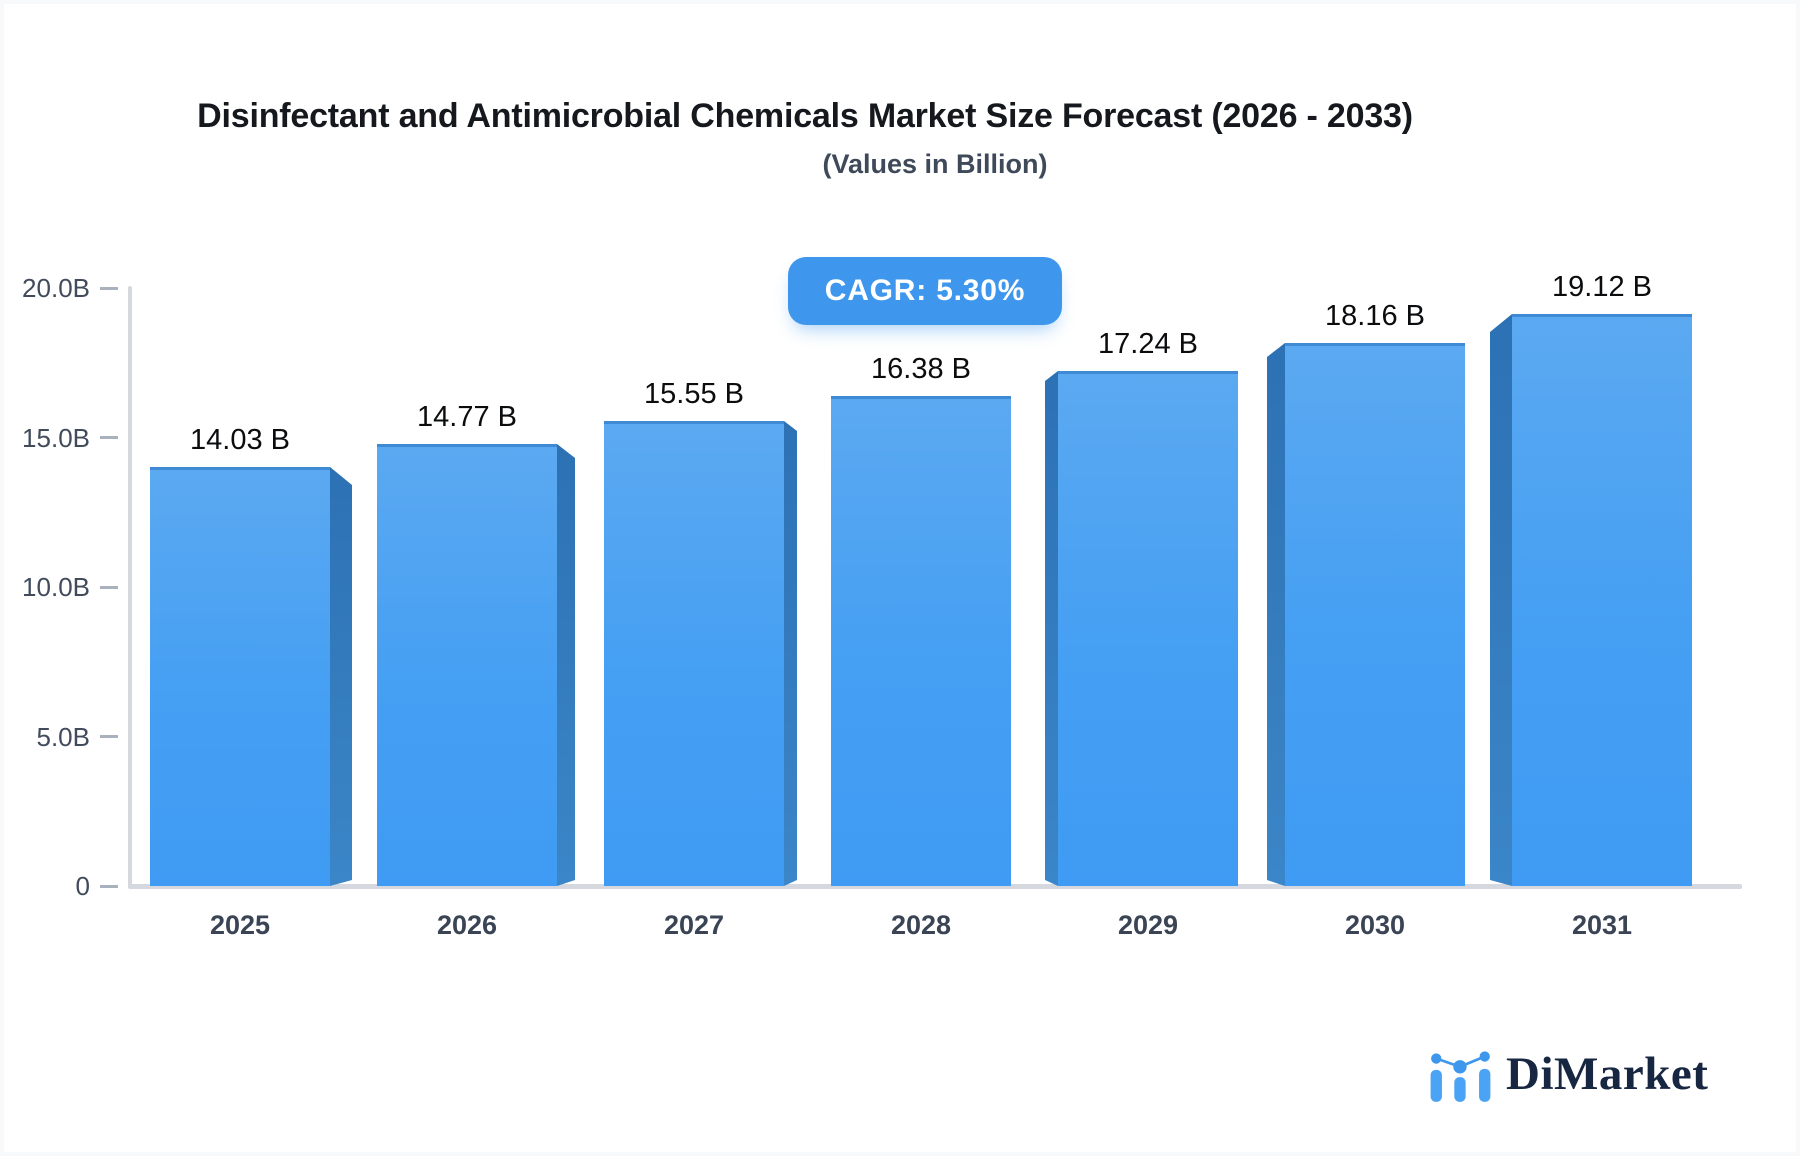 This screenshot has width=1800, height=1156. What do you see at coordinates (790, 653) in the screenshot?
I see `bar-3d-side-2027` at bounding box center [790, 653].